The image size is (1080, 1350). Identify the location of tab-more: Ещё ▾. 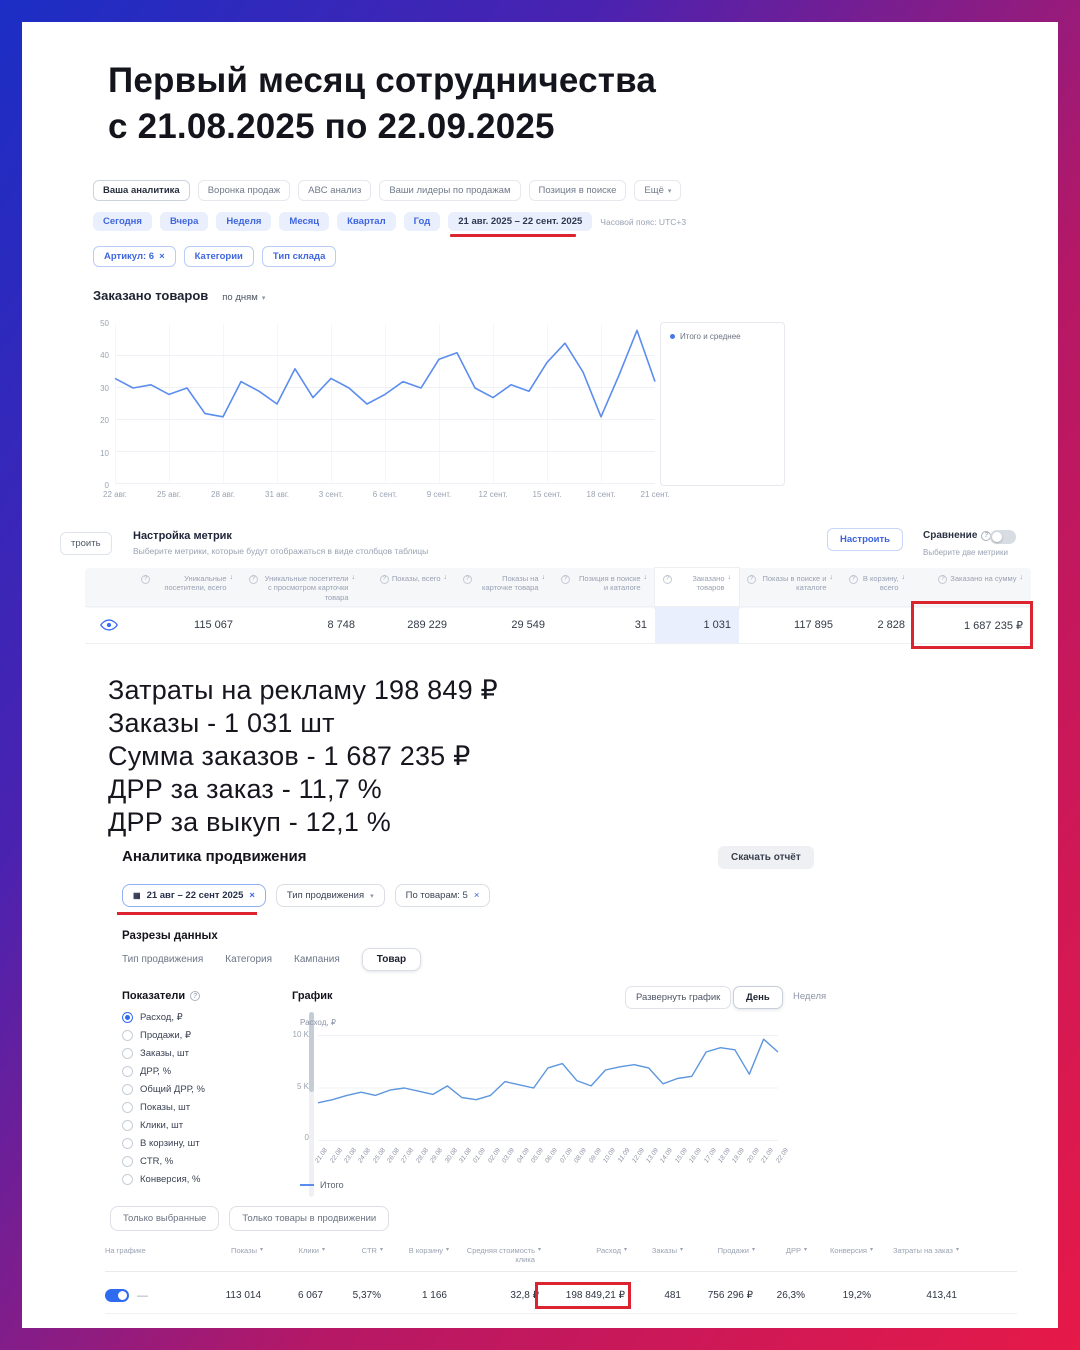
(658, 190).